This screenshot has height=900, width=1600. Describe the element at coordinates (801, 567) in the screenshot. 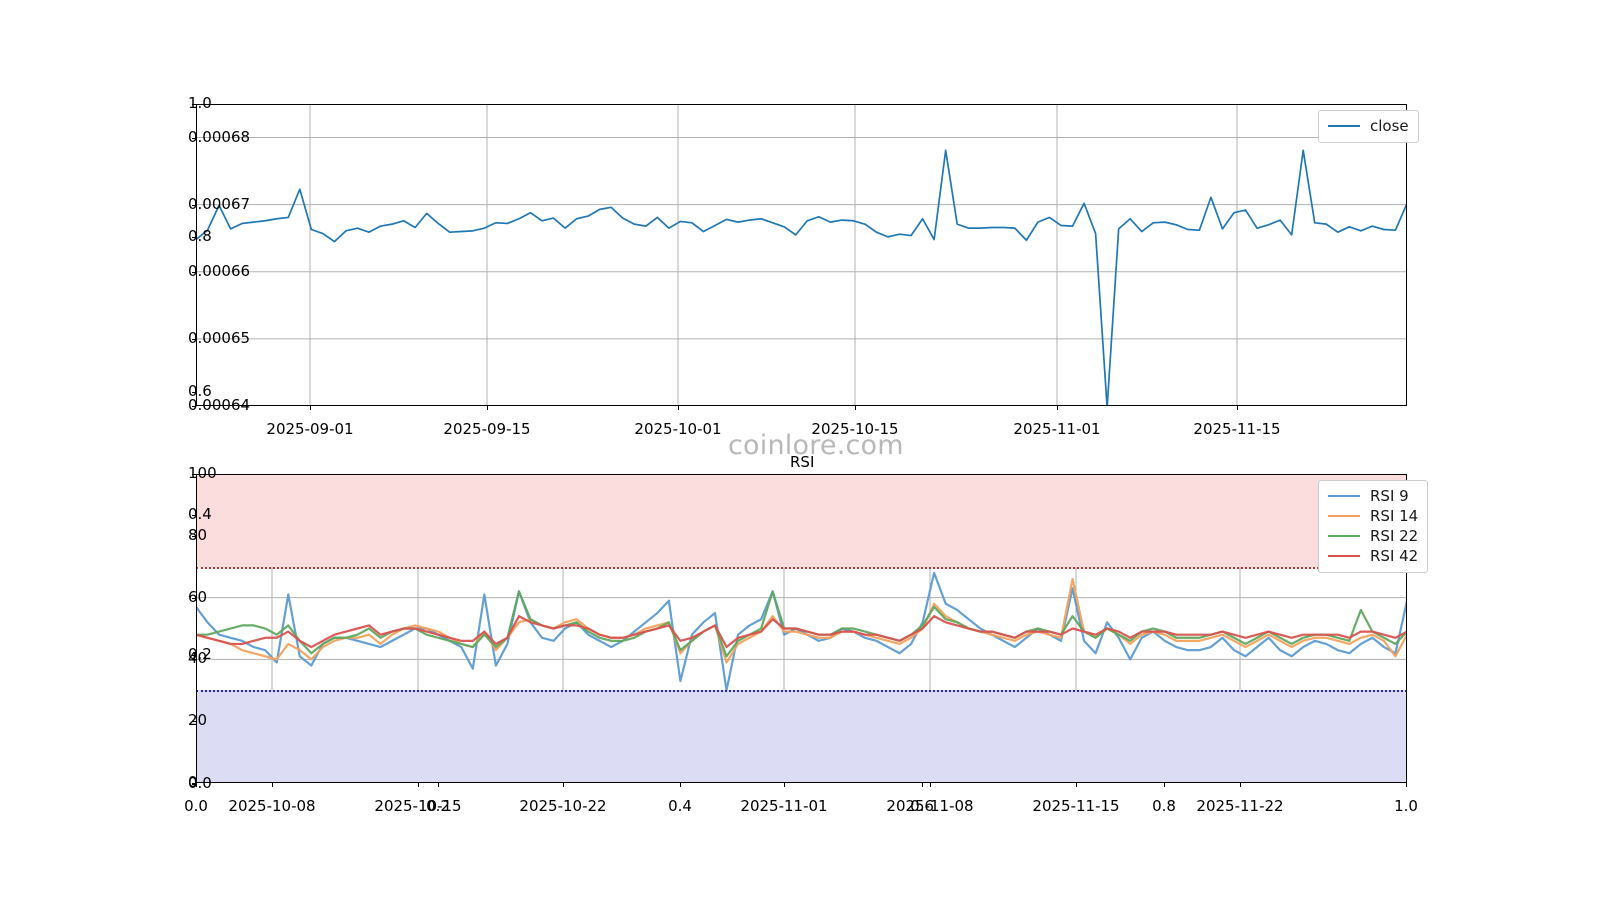

I see `overbought-threshold-line` at that location.